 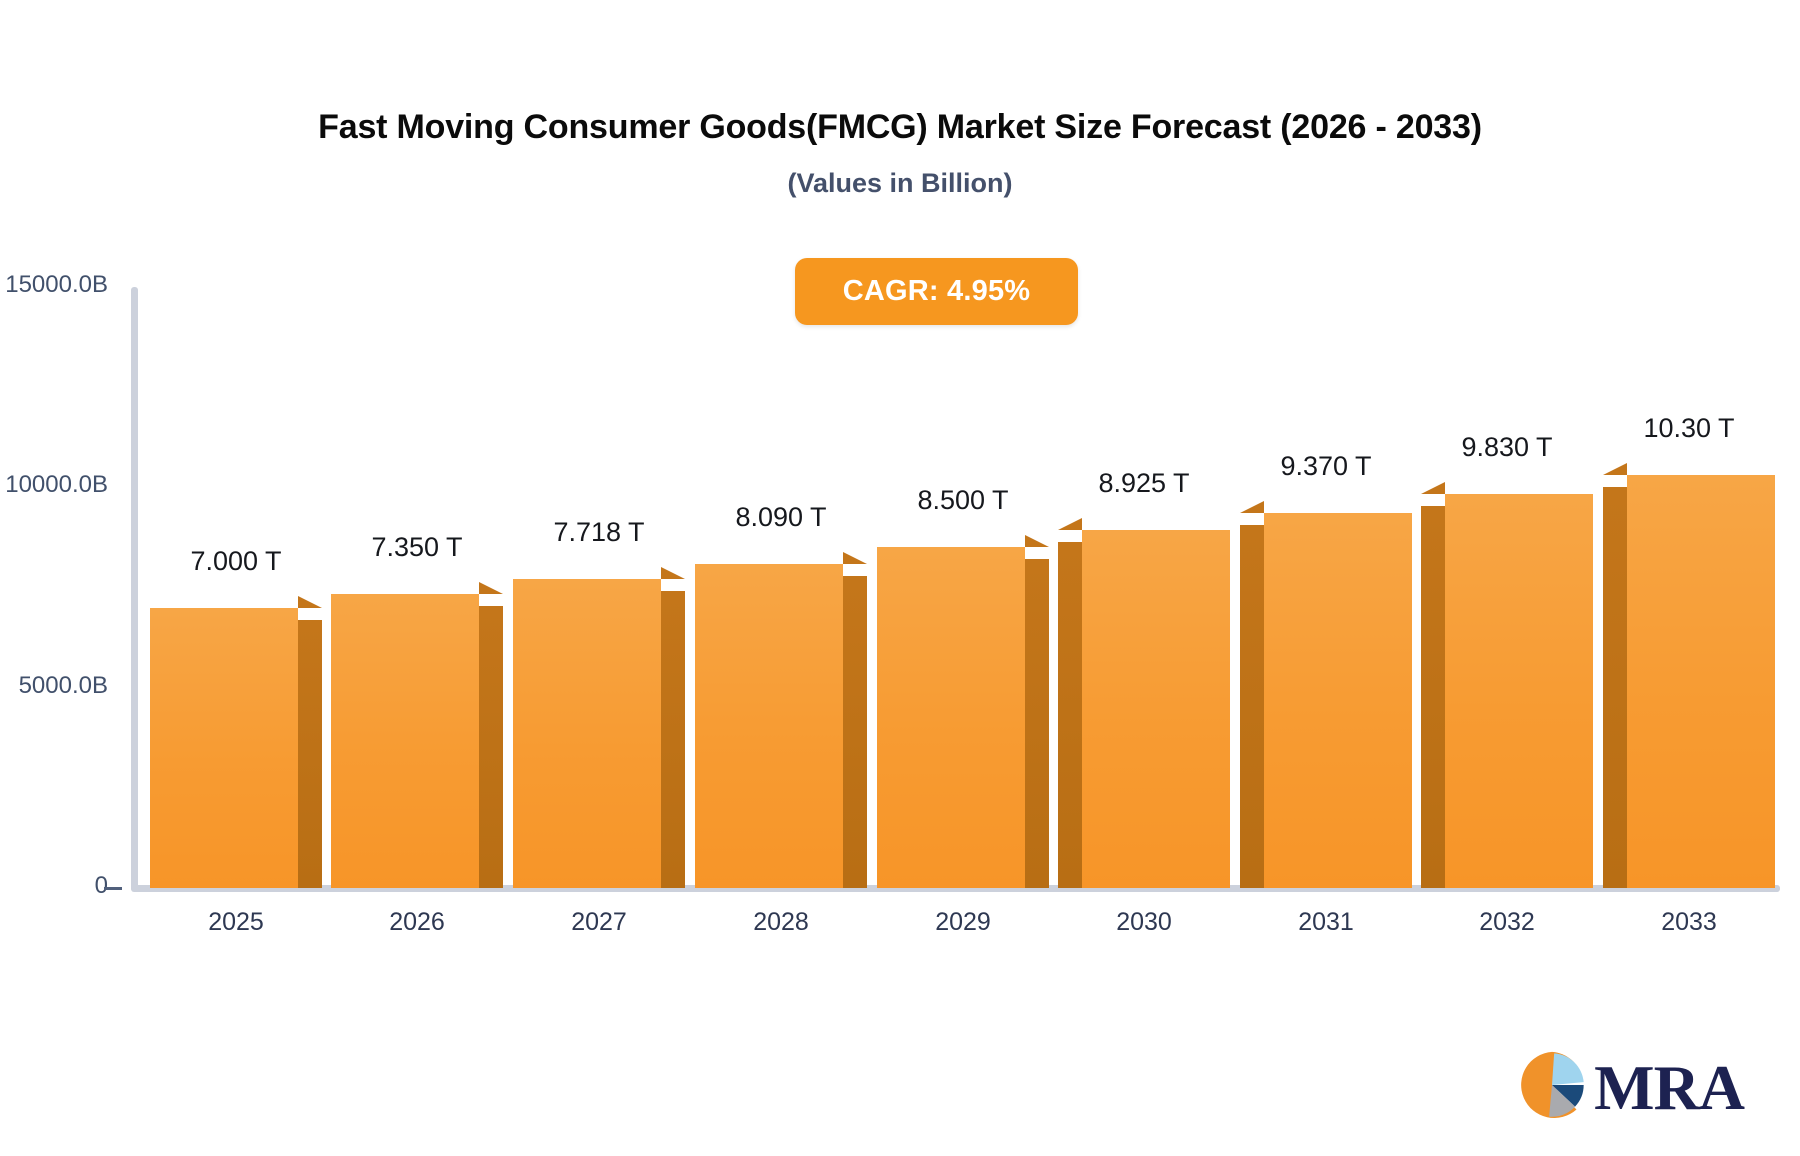 What do you see at coordinates (963, 500) in the screenshot?
I see `bar-value-label: 8.500 T` at bounding box center [963, 500].